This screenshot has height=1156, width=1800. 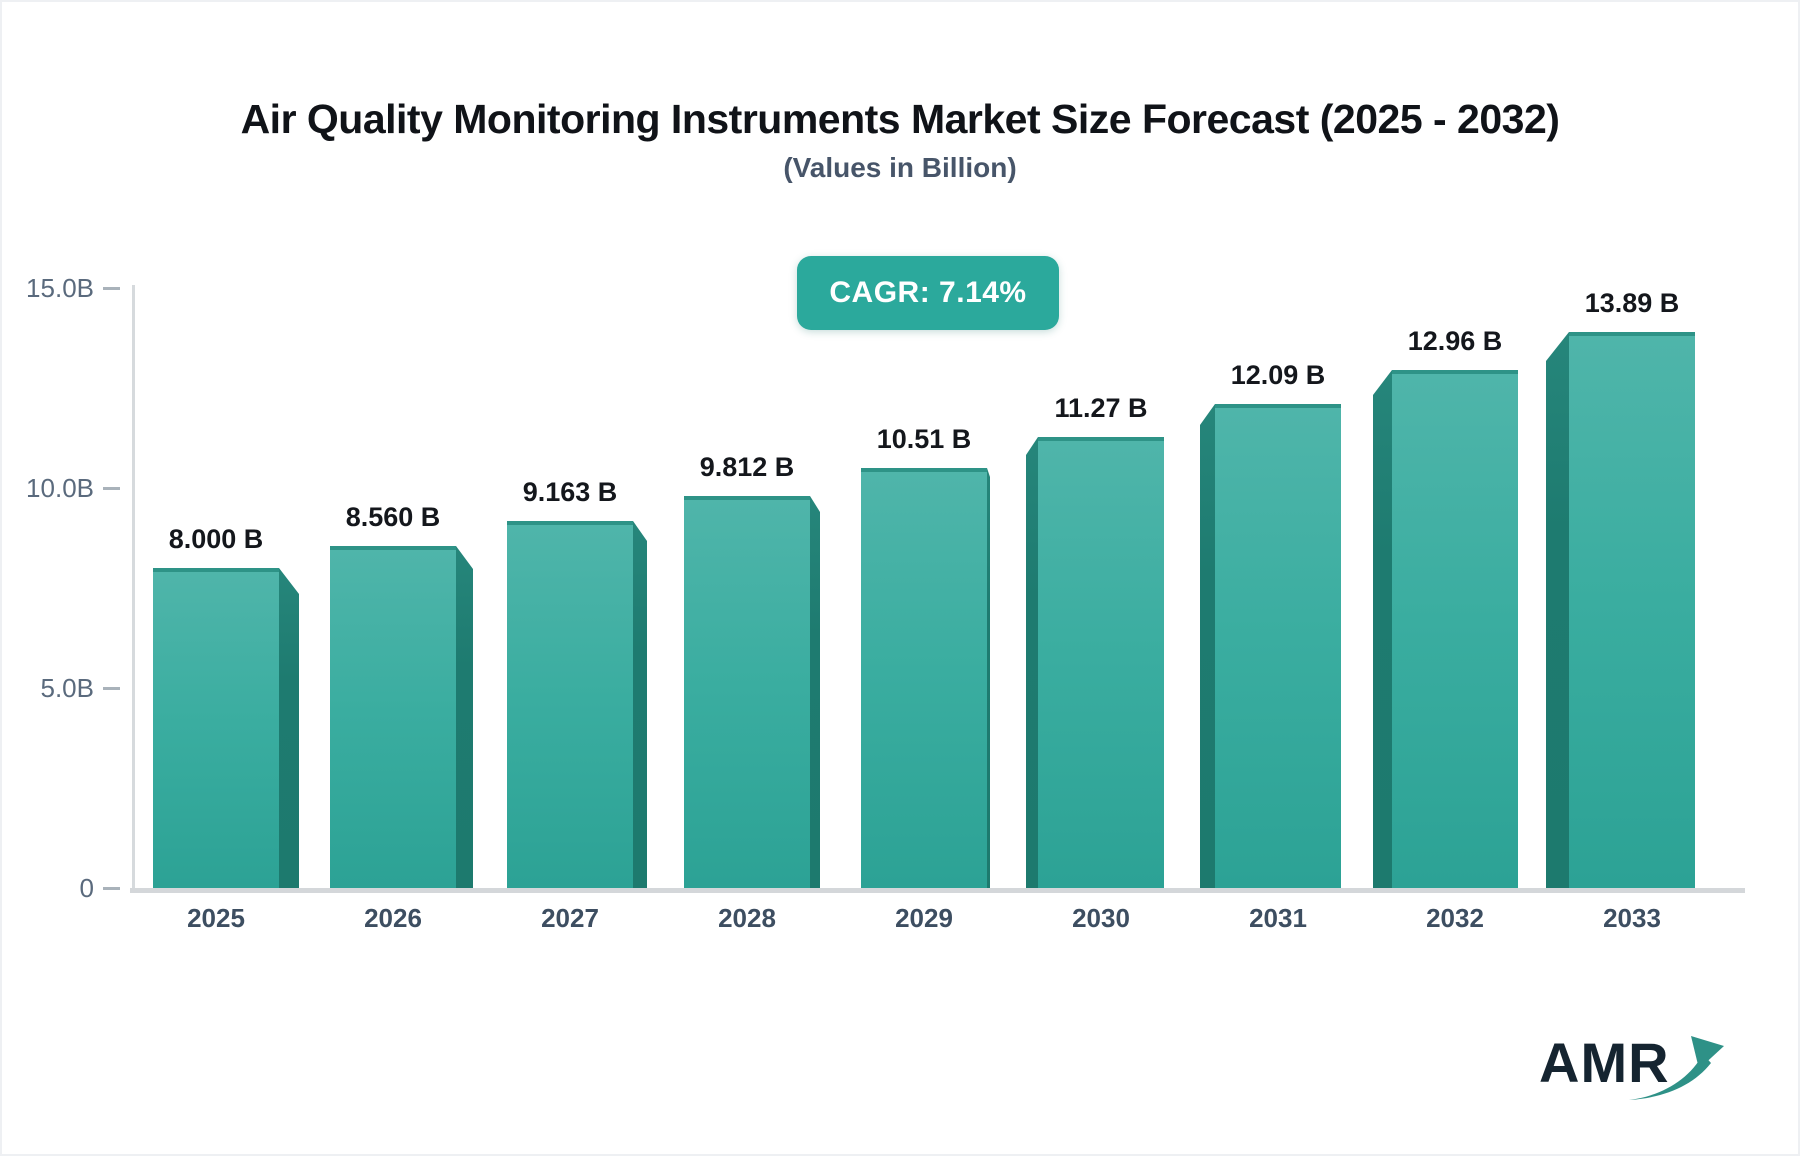 What do you see at coordinates (747, 692) in the screenshot?
I see `bar-2028` at bounding box center [747, 692].